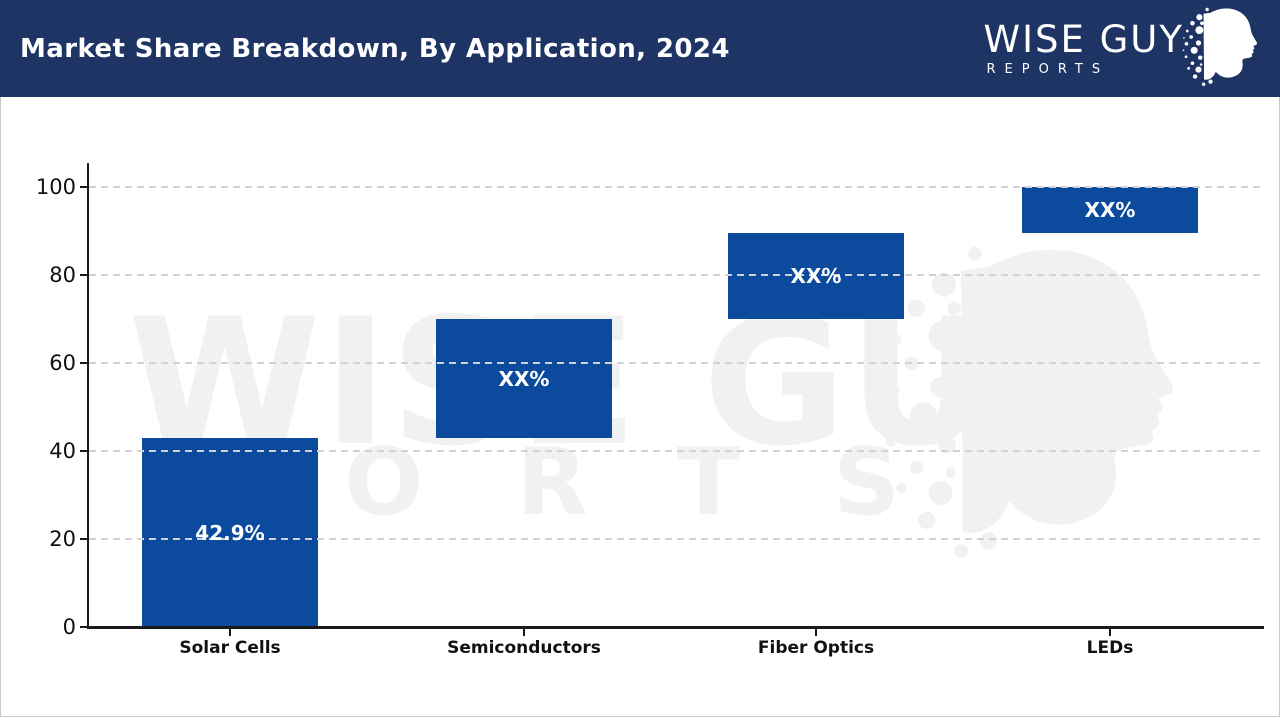 The width and height of the screenshot is (1280, 720). I want to click on bar-value-label-semiconductors: XX%, so click(524, 378).